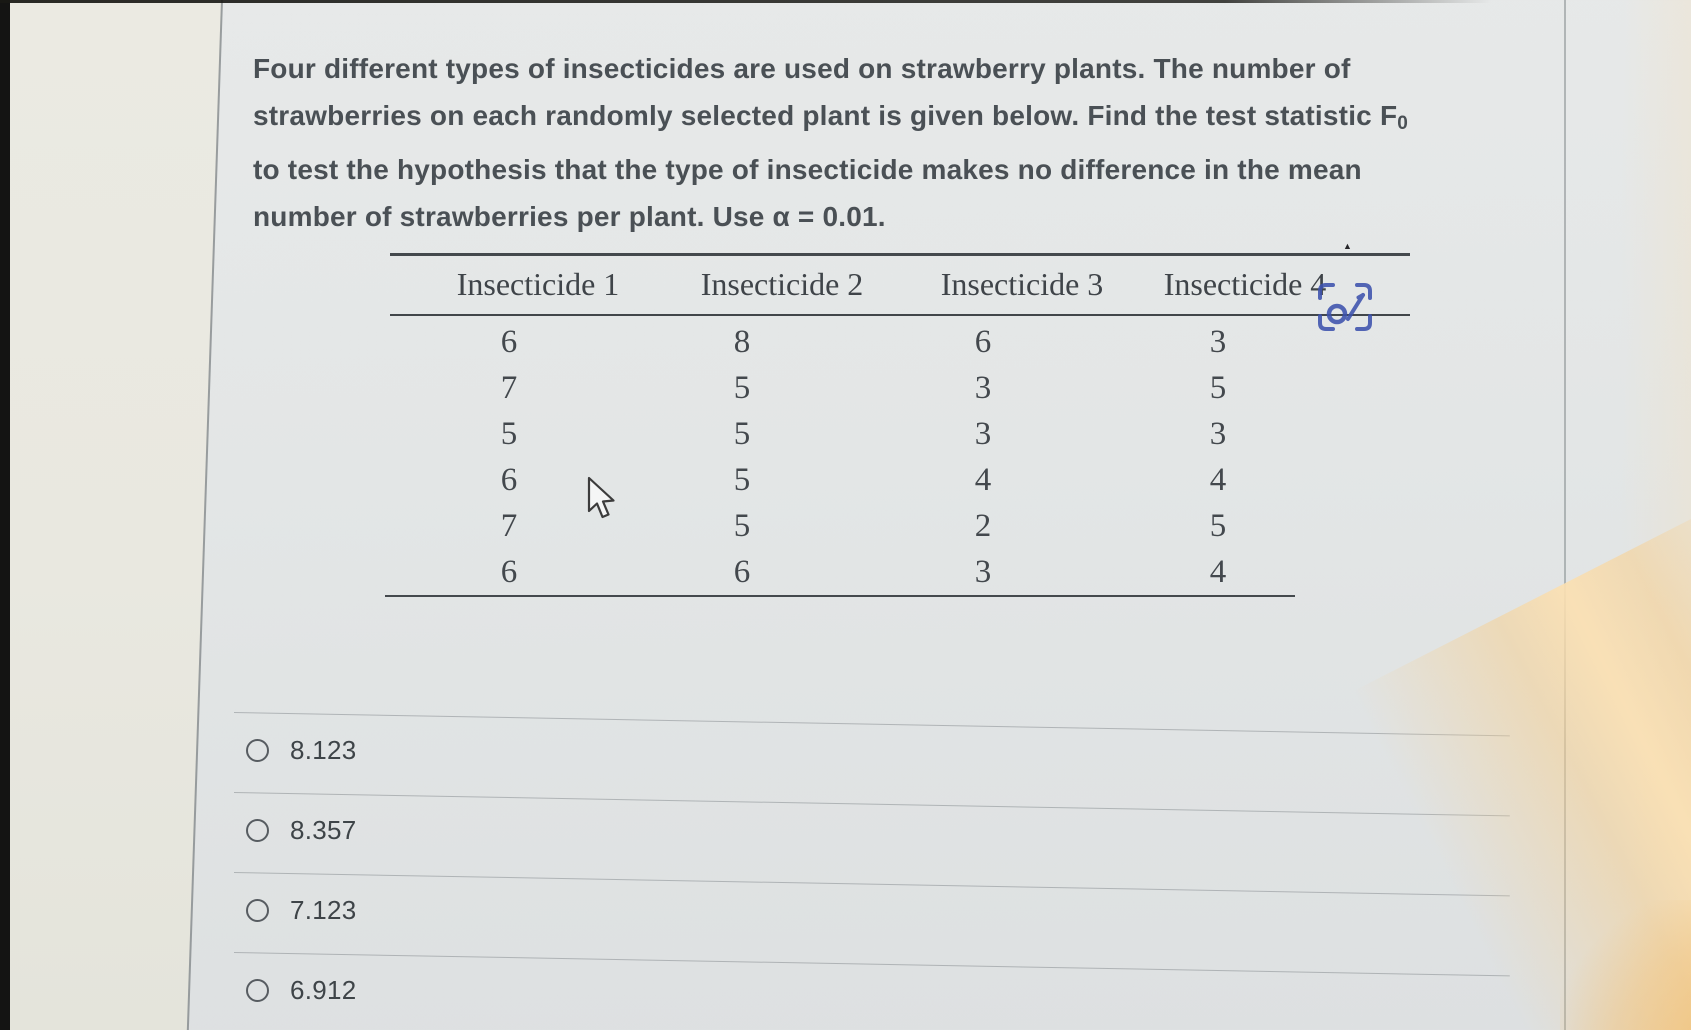 This screenshot has height=1030, width=1691. I want to click on left-margin-panel, so click(111, 515).